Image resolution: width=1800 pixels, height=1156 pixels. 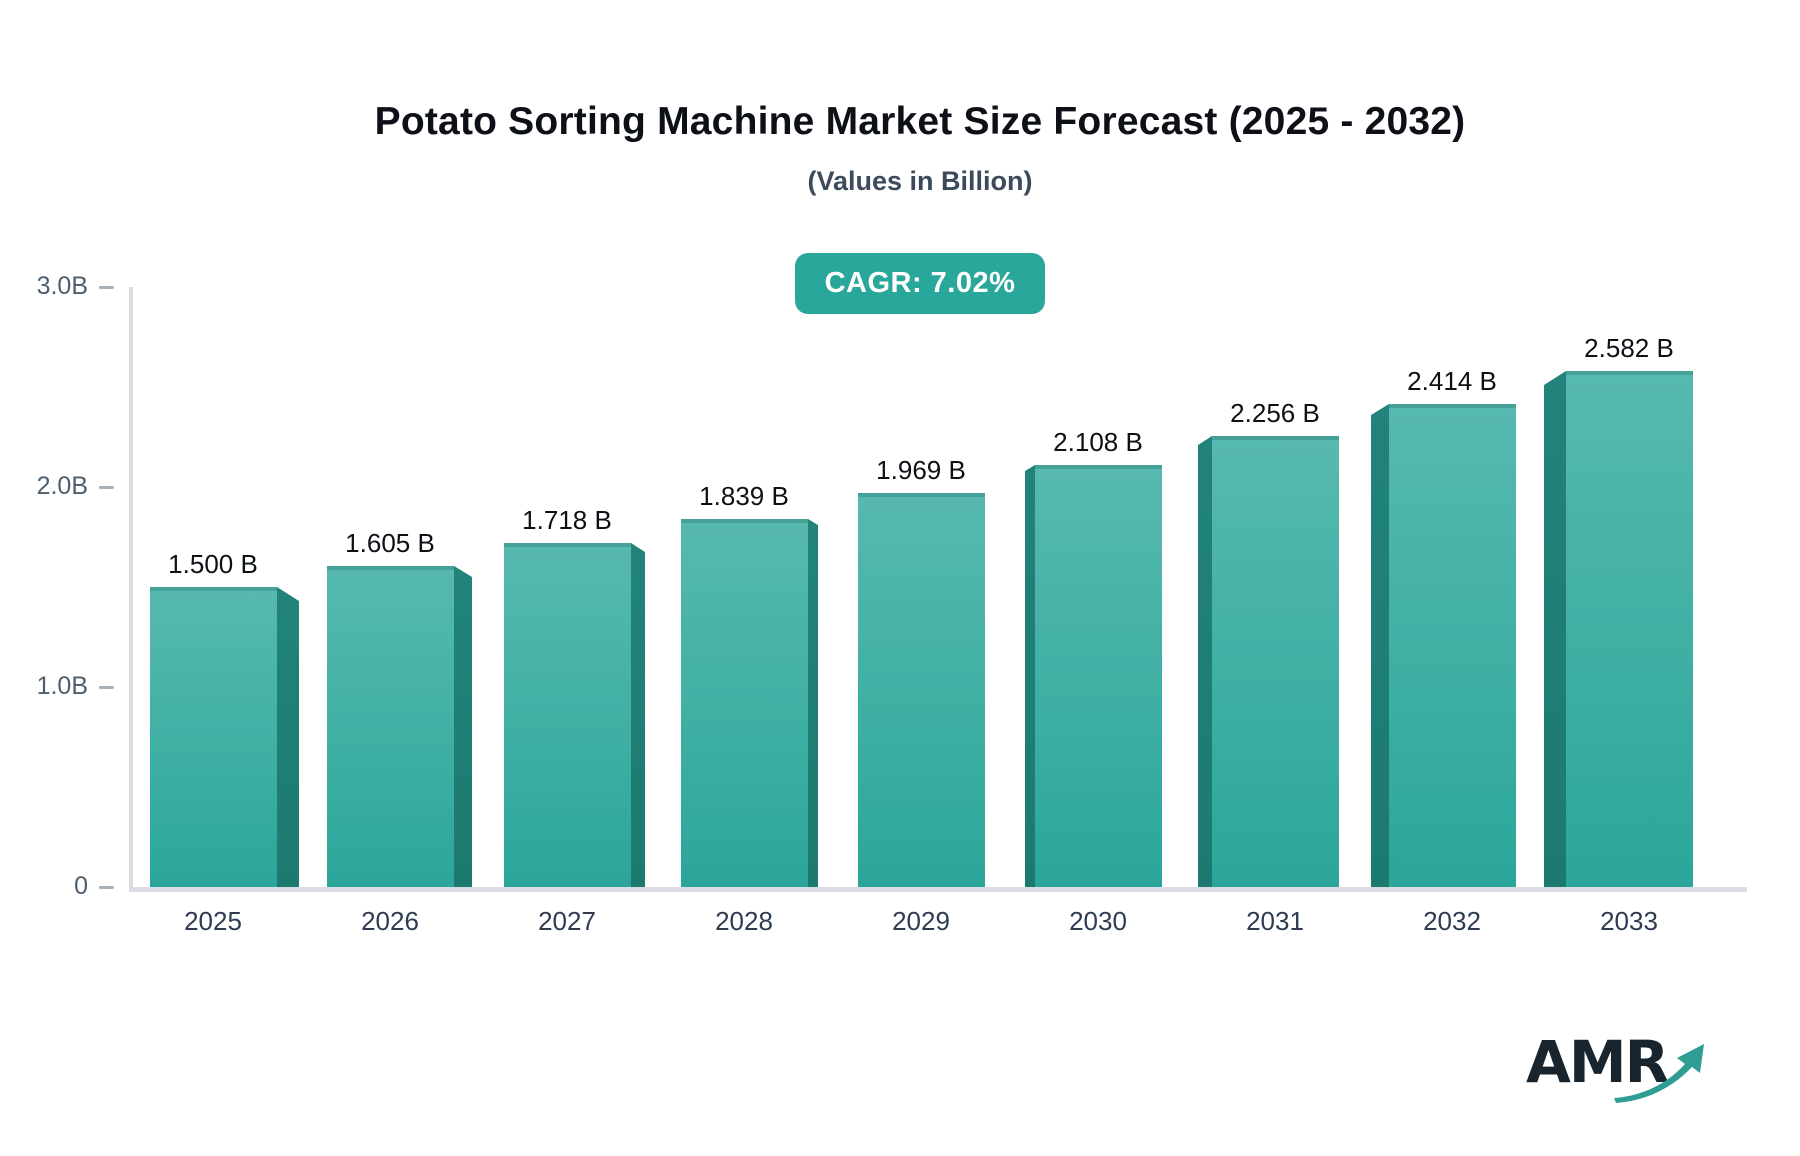 I want to click on bar-value-label: 2.414 B, so click(x=1452, y=381).